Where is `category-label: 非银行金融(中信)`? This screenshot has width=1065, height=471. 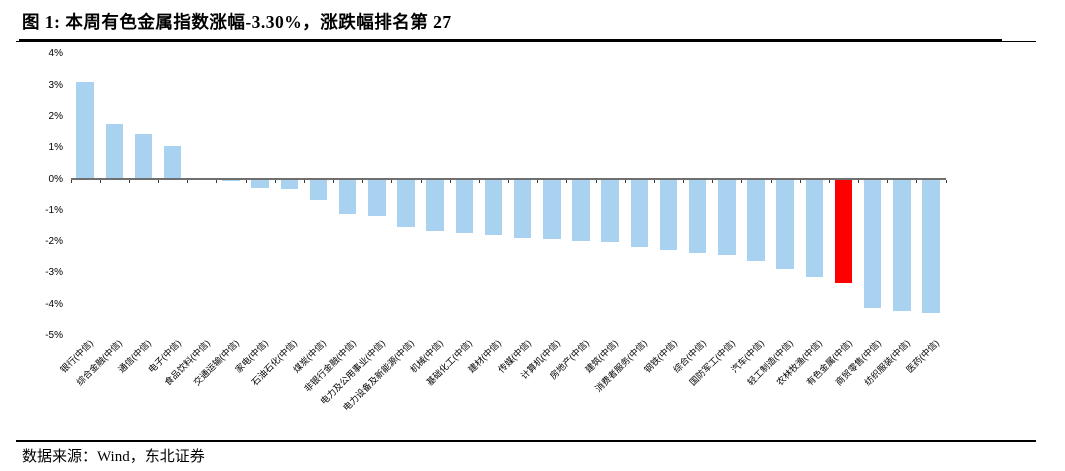 category-label: 非银行金融(中信) is located at coordinates (329, 366).